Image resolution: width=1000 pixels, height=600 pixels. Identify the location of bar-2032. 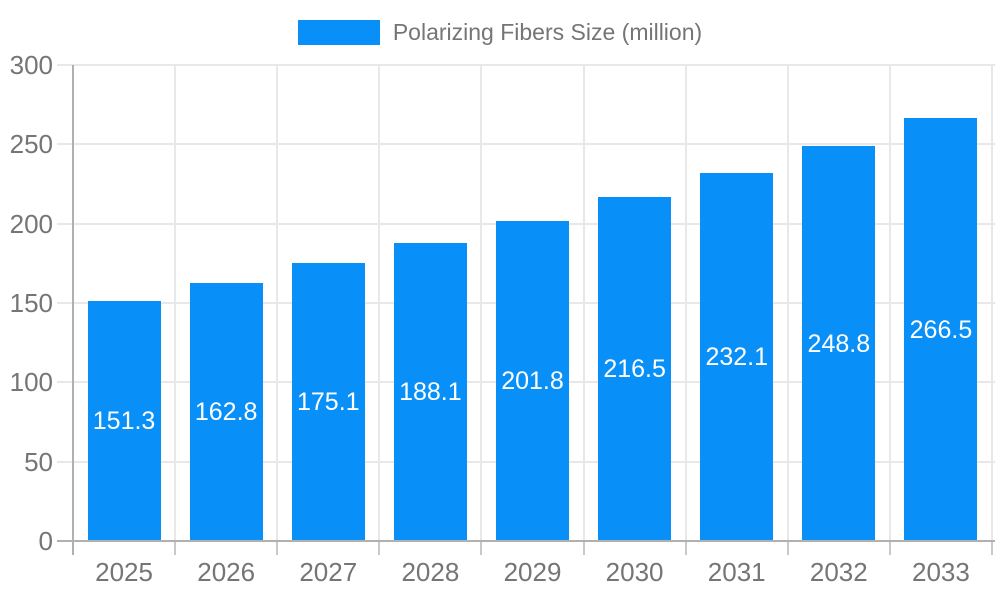
(839, 343).